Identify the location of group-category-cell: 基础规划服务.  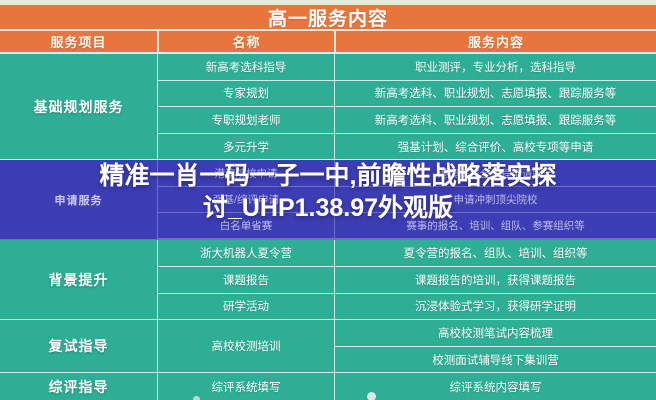
(78, 106).